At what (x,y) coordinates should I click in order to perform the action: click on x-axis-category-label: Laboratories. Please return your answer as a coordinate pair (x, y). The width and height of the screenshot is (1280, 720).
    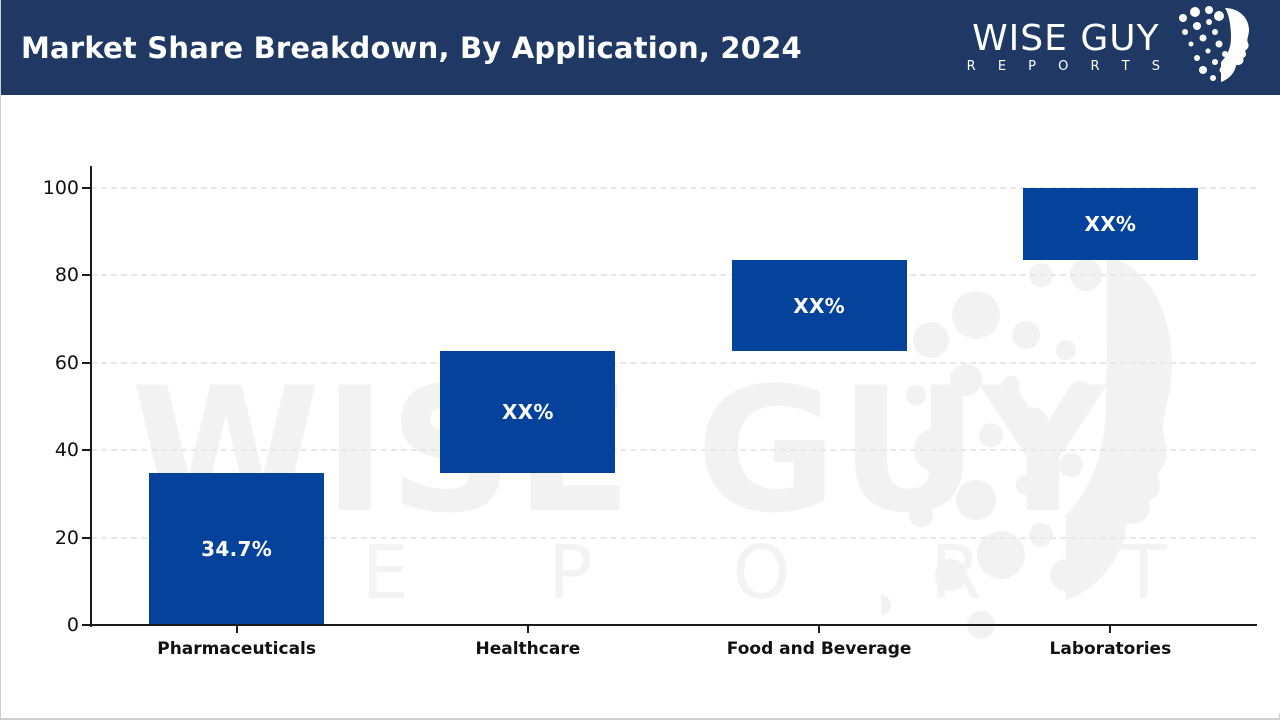
    Looking at the image, I should click on (1110, 649).